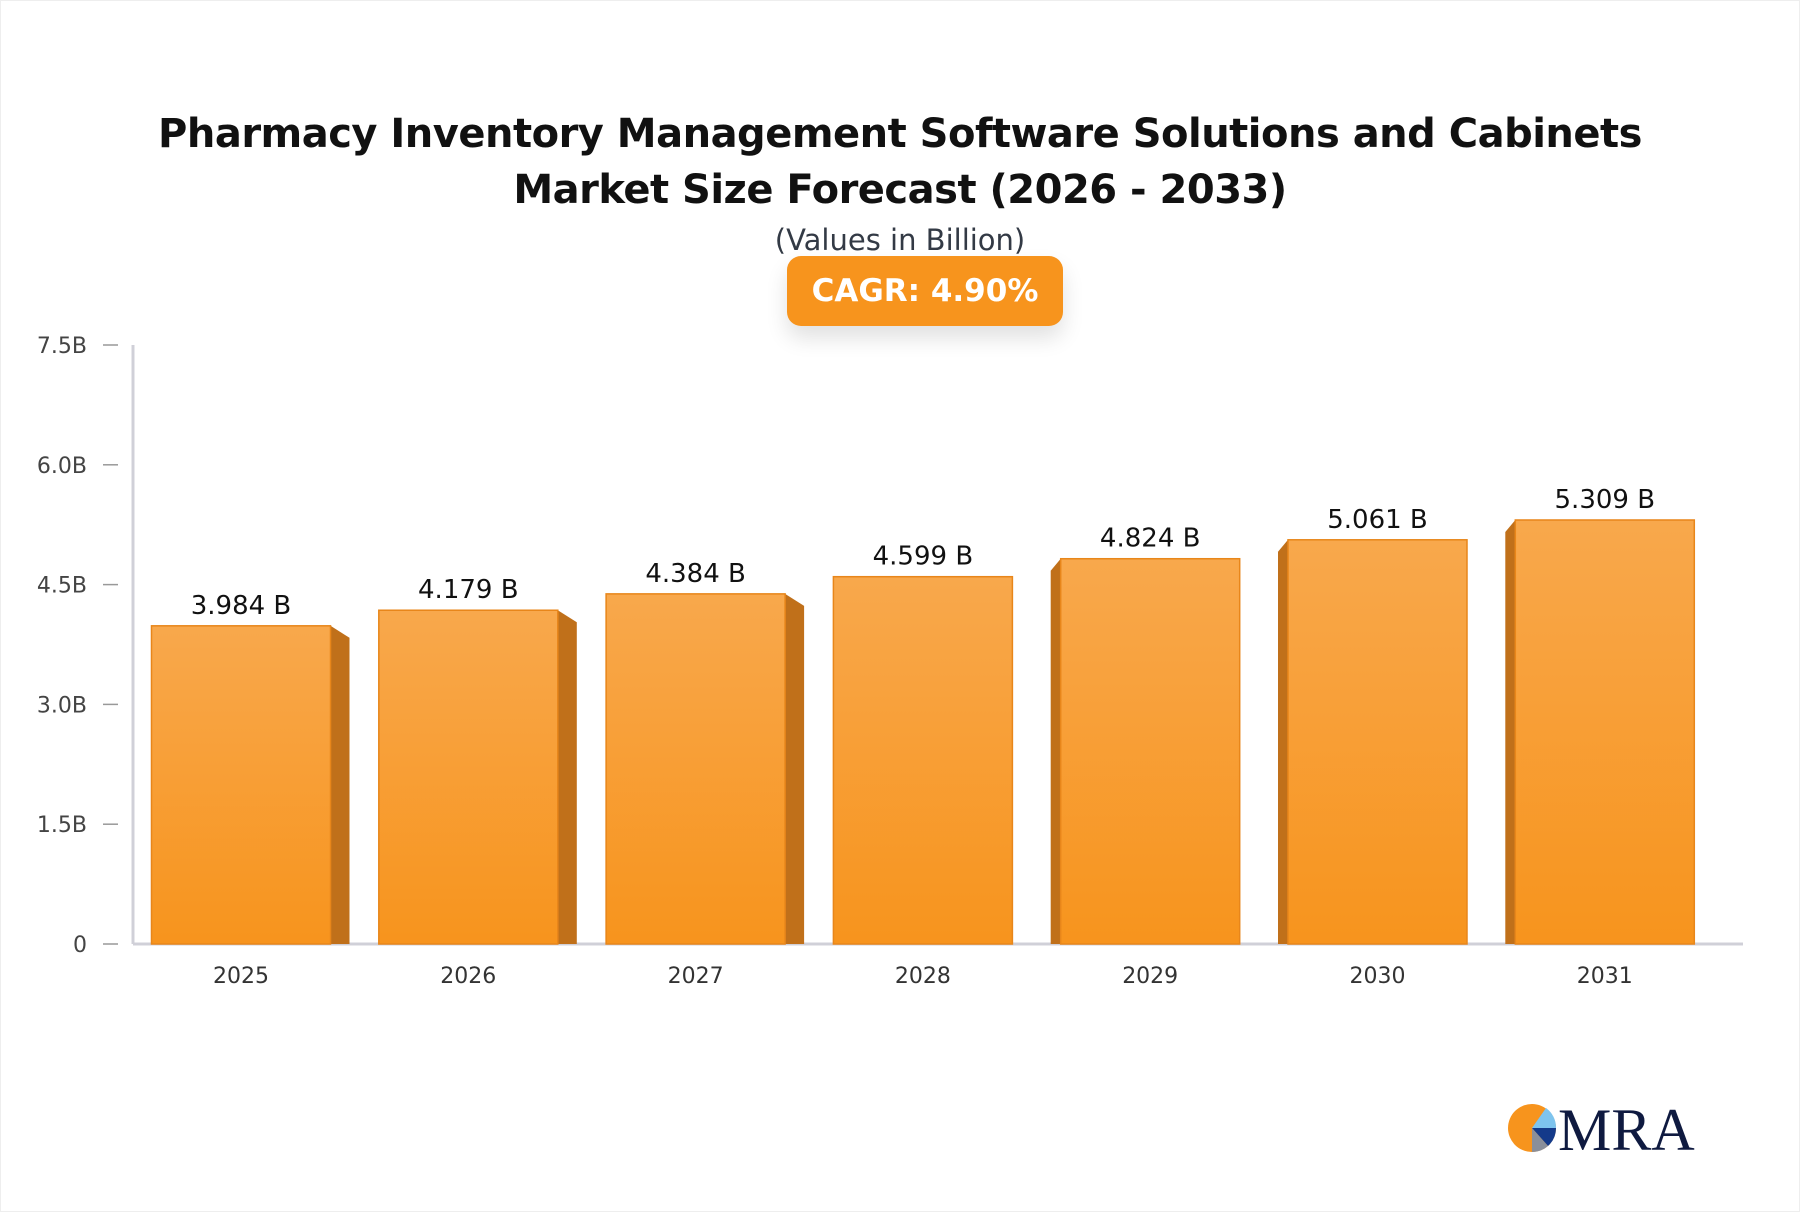  Describe the element at coordinates (1150, 976) in the screenshot. I see `x-tick-label: 2029` at that location.